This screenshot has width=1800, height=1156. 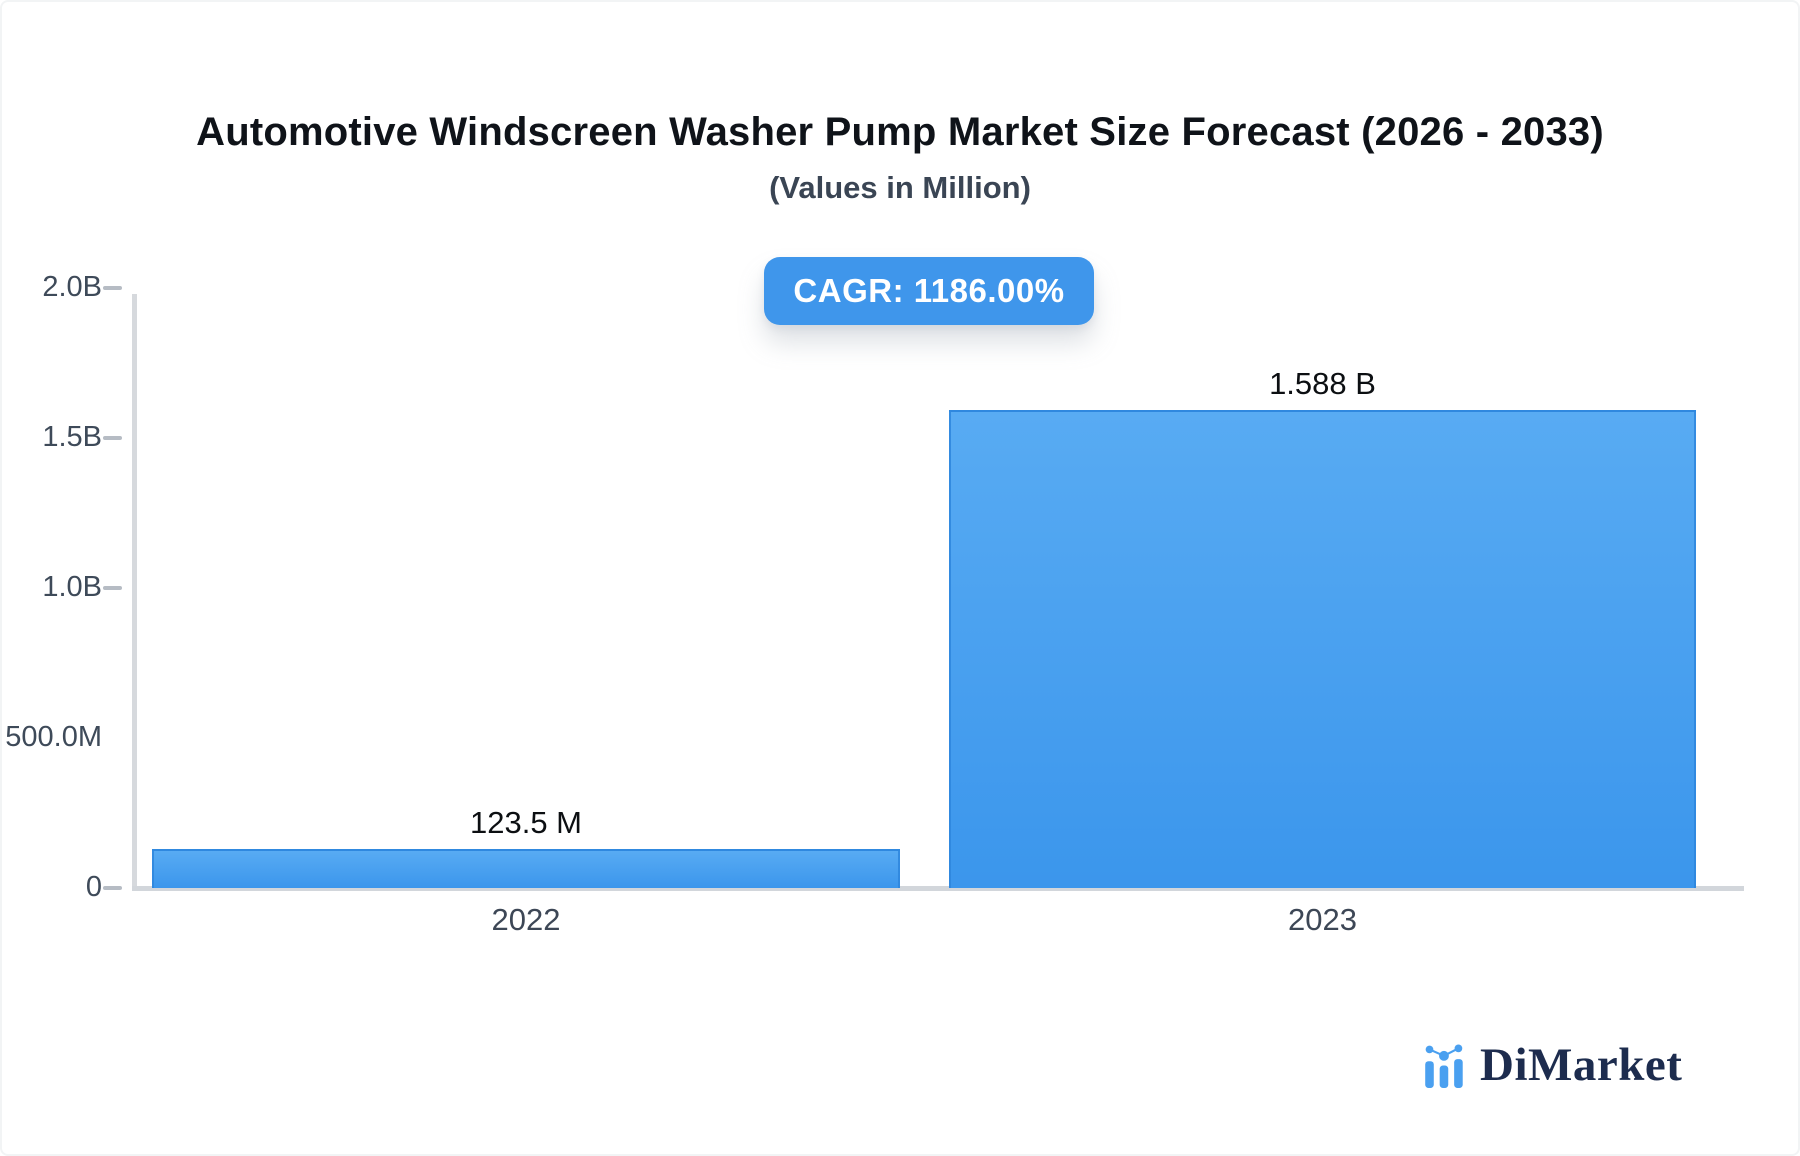 I want to click on brand-logo: DiMarket, so click(x=1552, y=1065).